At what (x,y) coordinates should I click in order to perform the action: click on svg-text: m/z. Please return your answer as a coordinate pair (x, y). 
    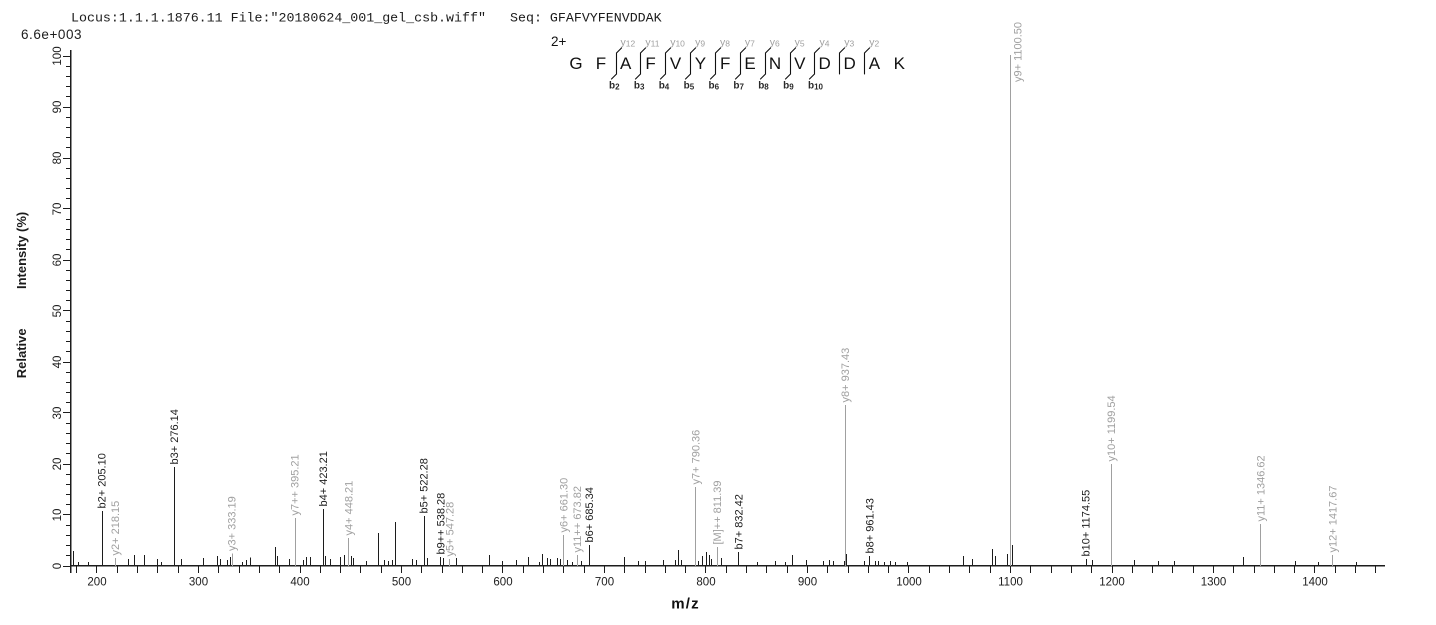
    Looking at the image, I should click on (685, 604).